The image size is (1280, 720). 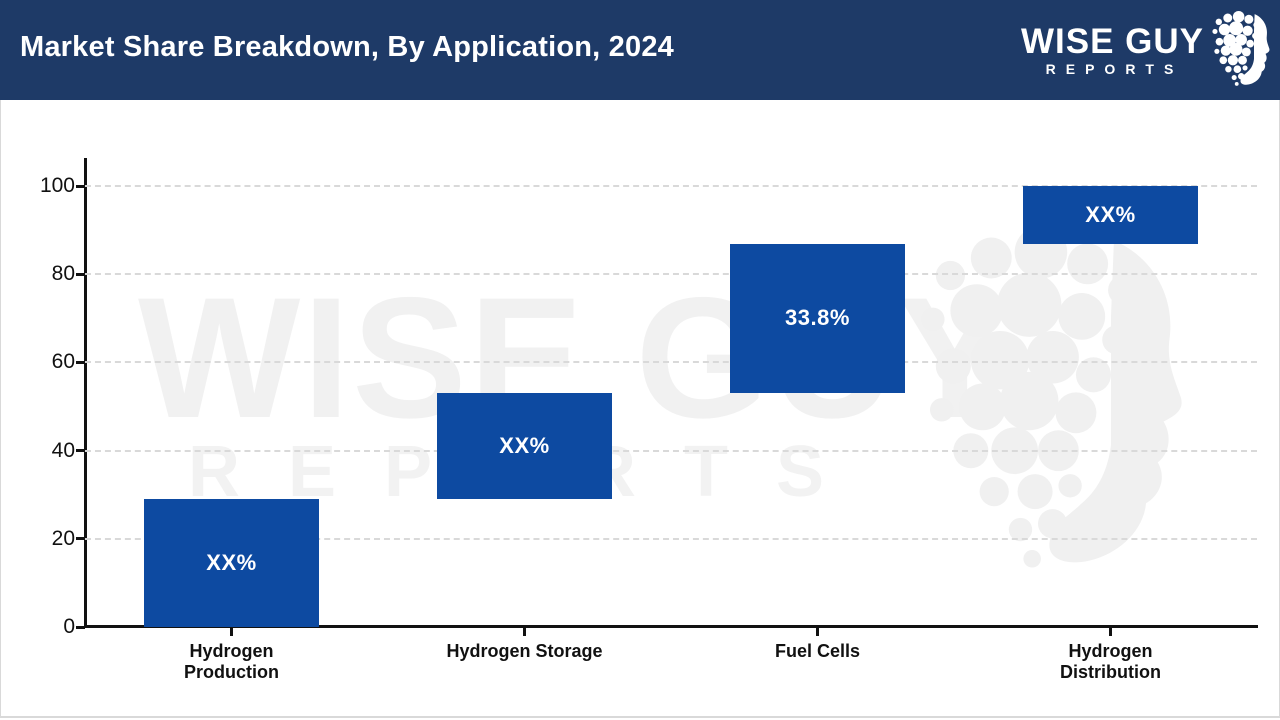 I want to click on brand-name: WISE GUY, so click(x=1112, y=41).